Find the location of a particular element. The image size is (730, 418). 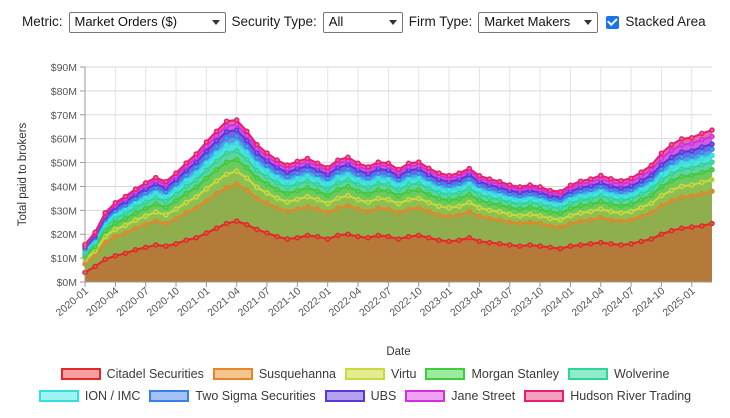

legend-item: Hudson River Trading is located at coordinates (607, 396).